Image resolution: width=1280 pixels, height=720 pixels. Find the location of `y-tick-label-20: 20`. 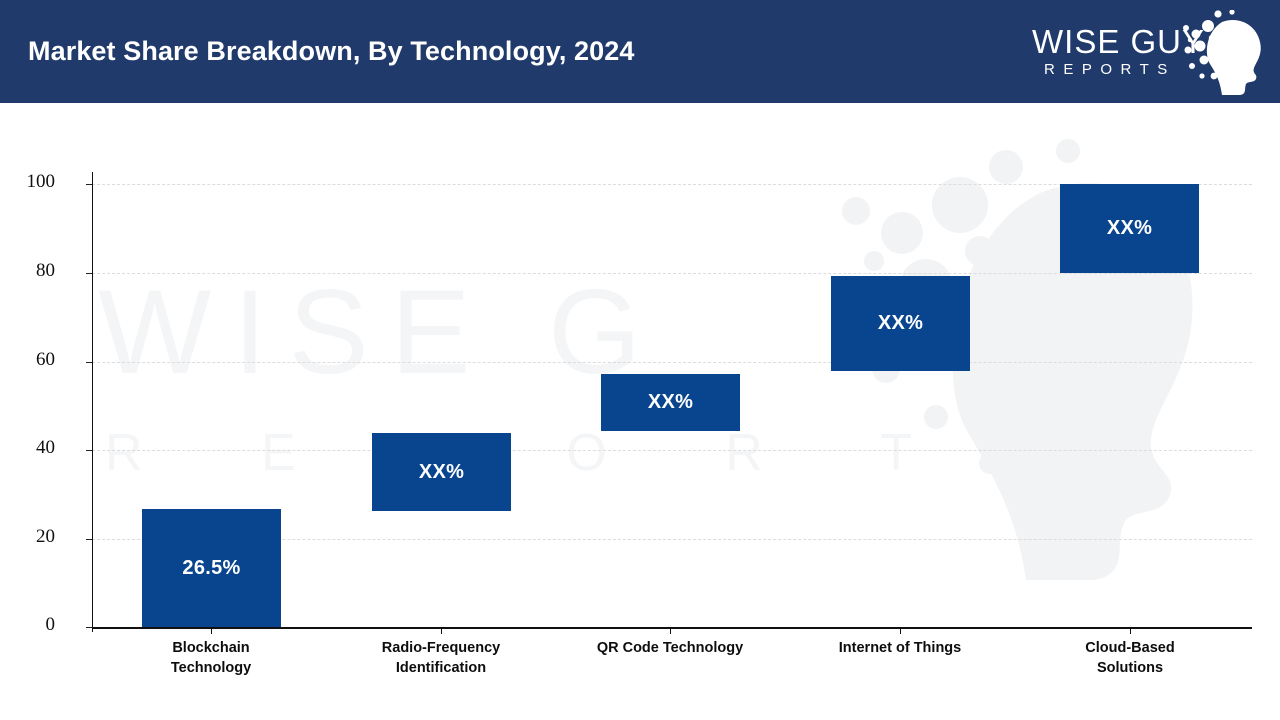

y-tick-label-20: 20 is located at coordinates (45, 536).